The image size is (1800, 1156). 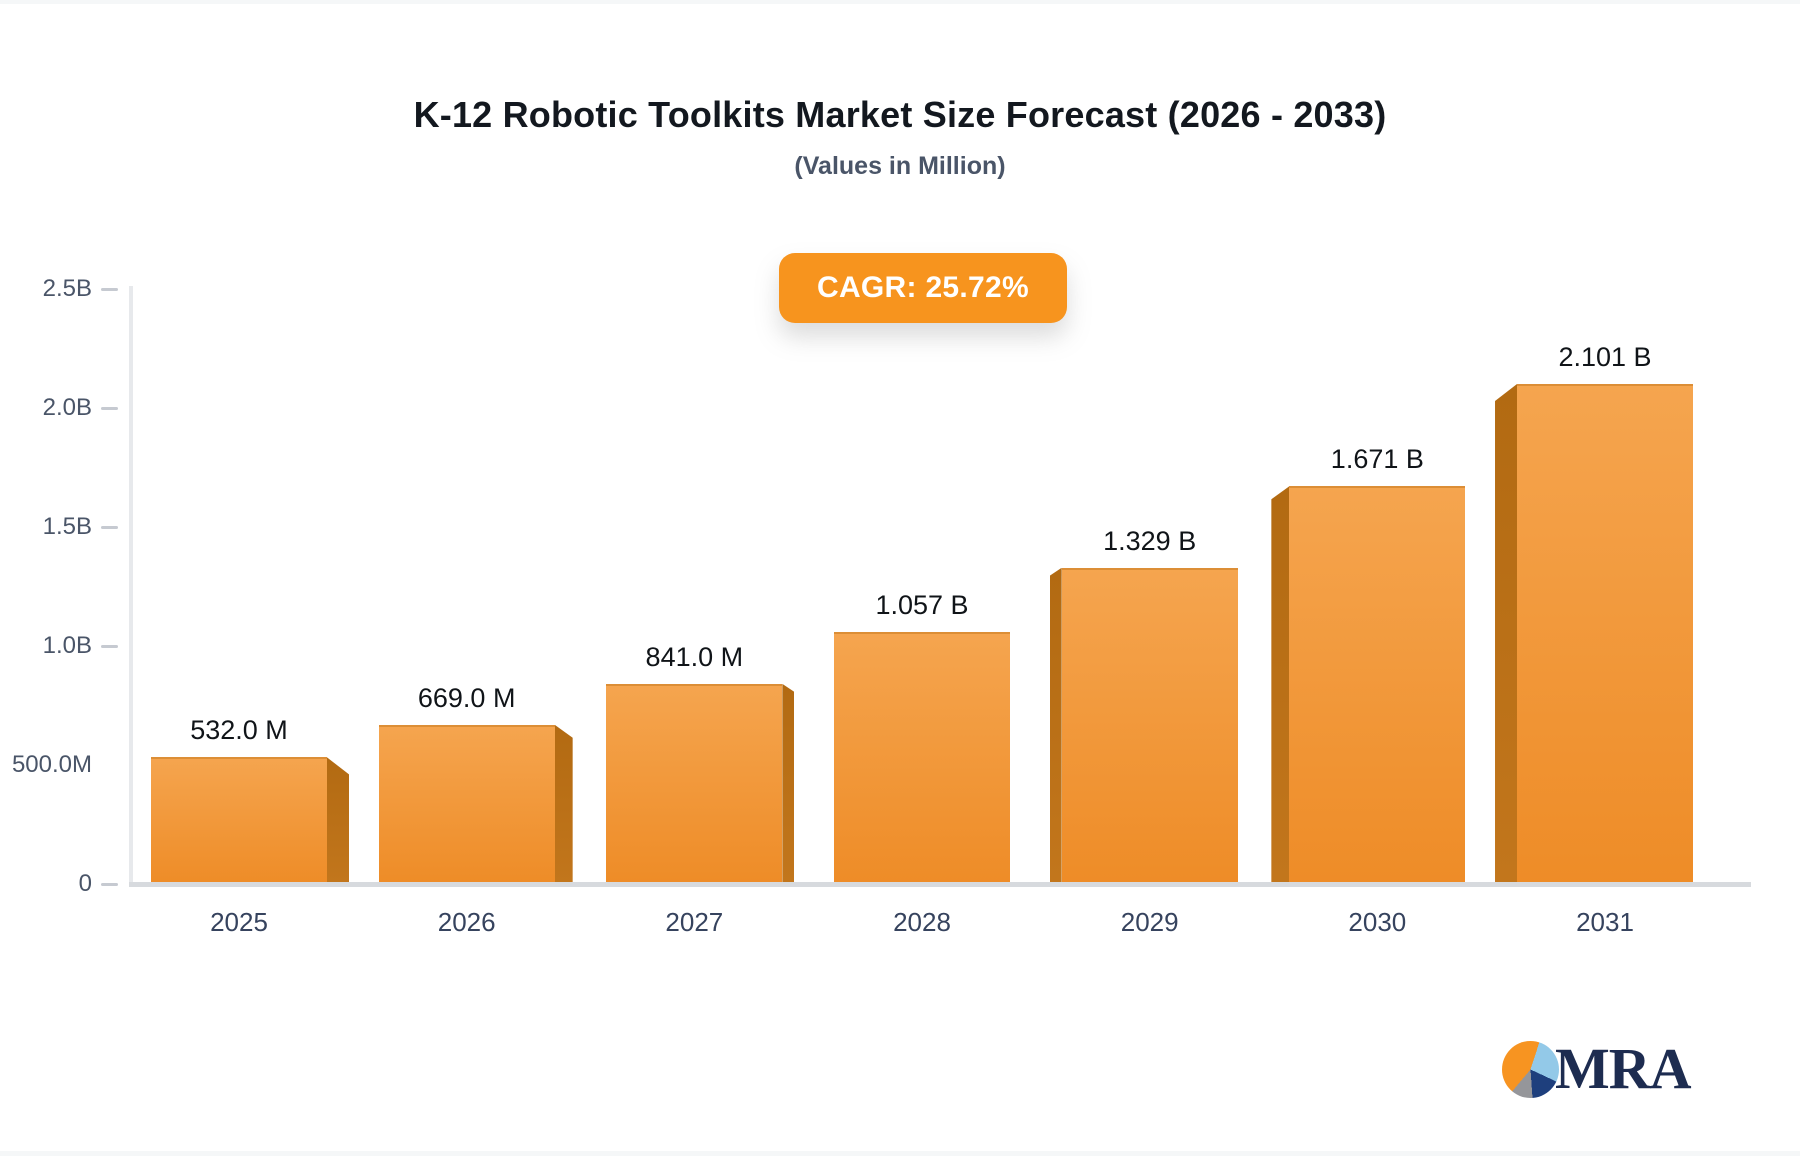 I want to click on bar-value-label: 532.0 M, so click(x=239, y=730).